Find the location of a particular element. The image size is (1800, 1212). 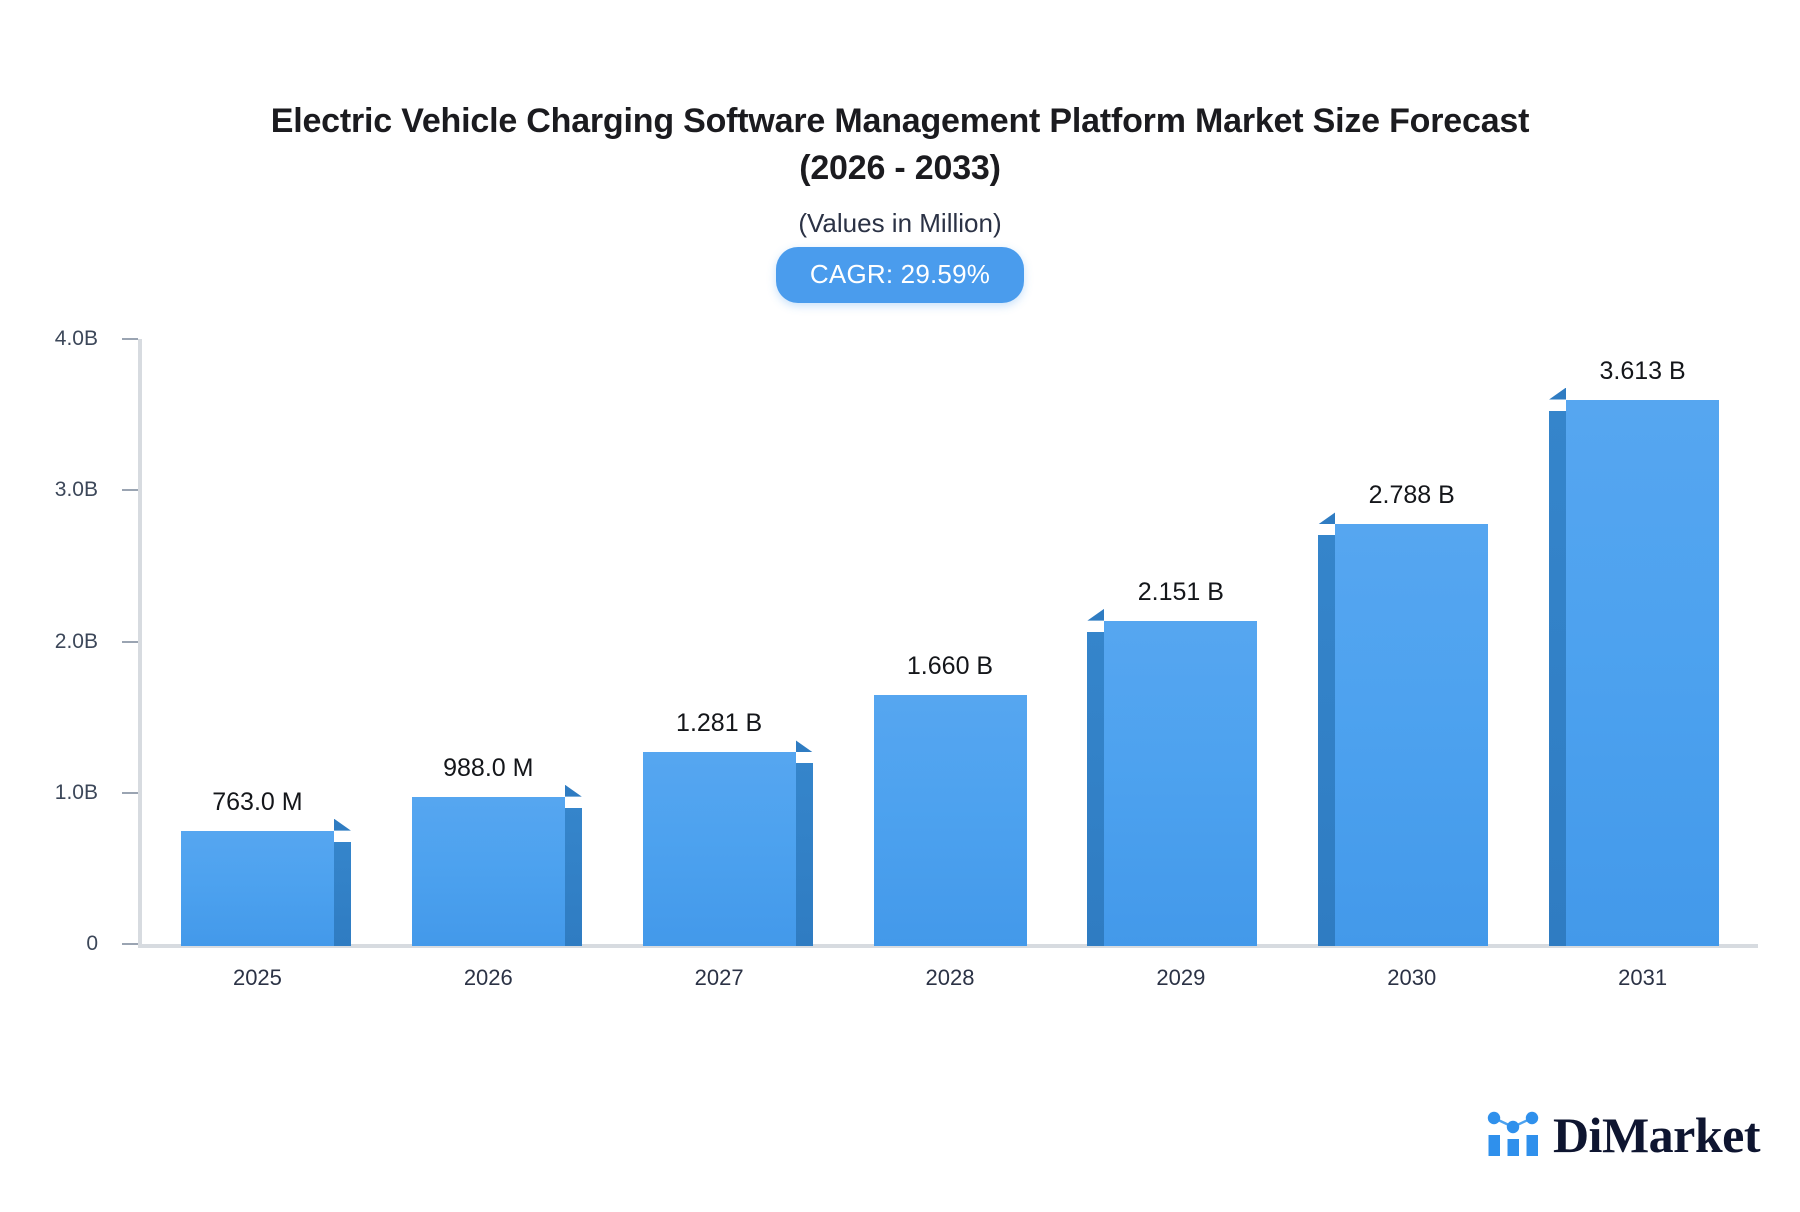

bar-slot: 763.0 M is located at coordinates (257, 623).